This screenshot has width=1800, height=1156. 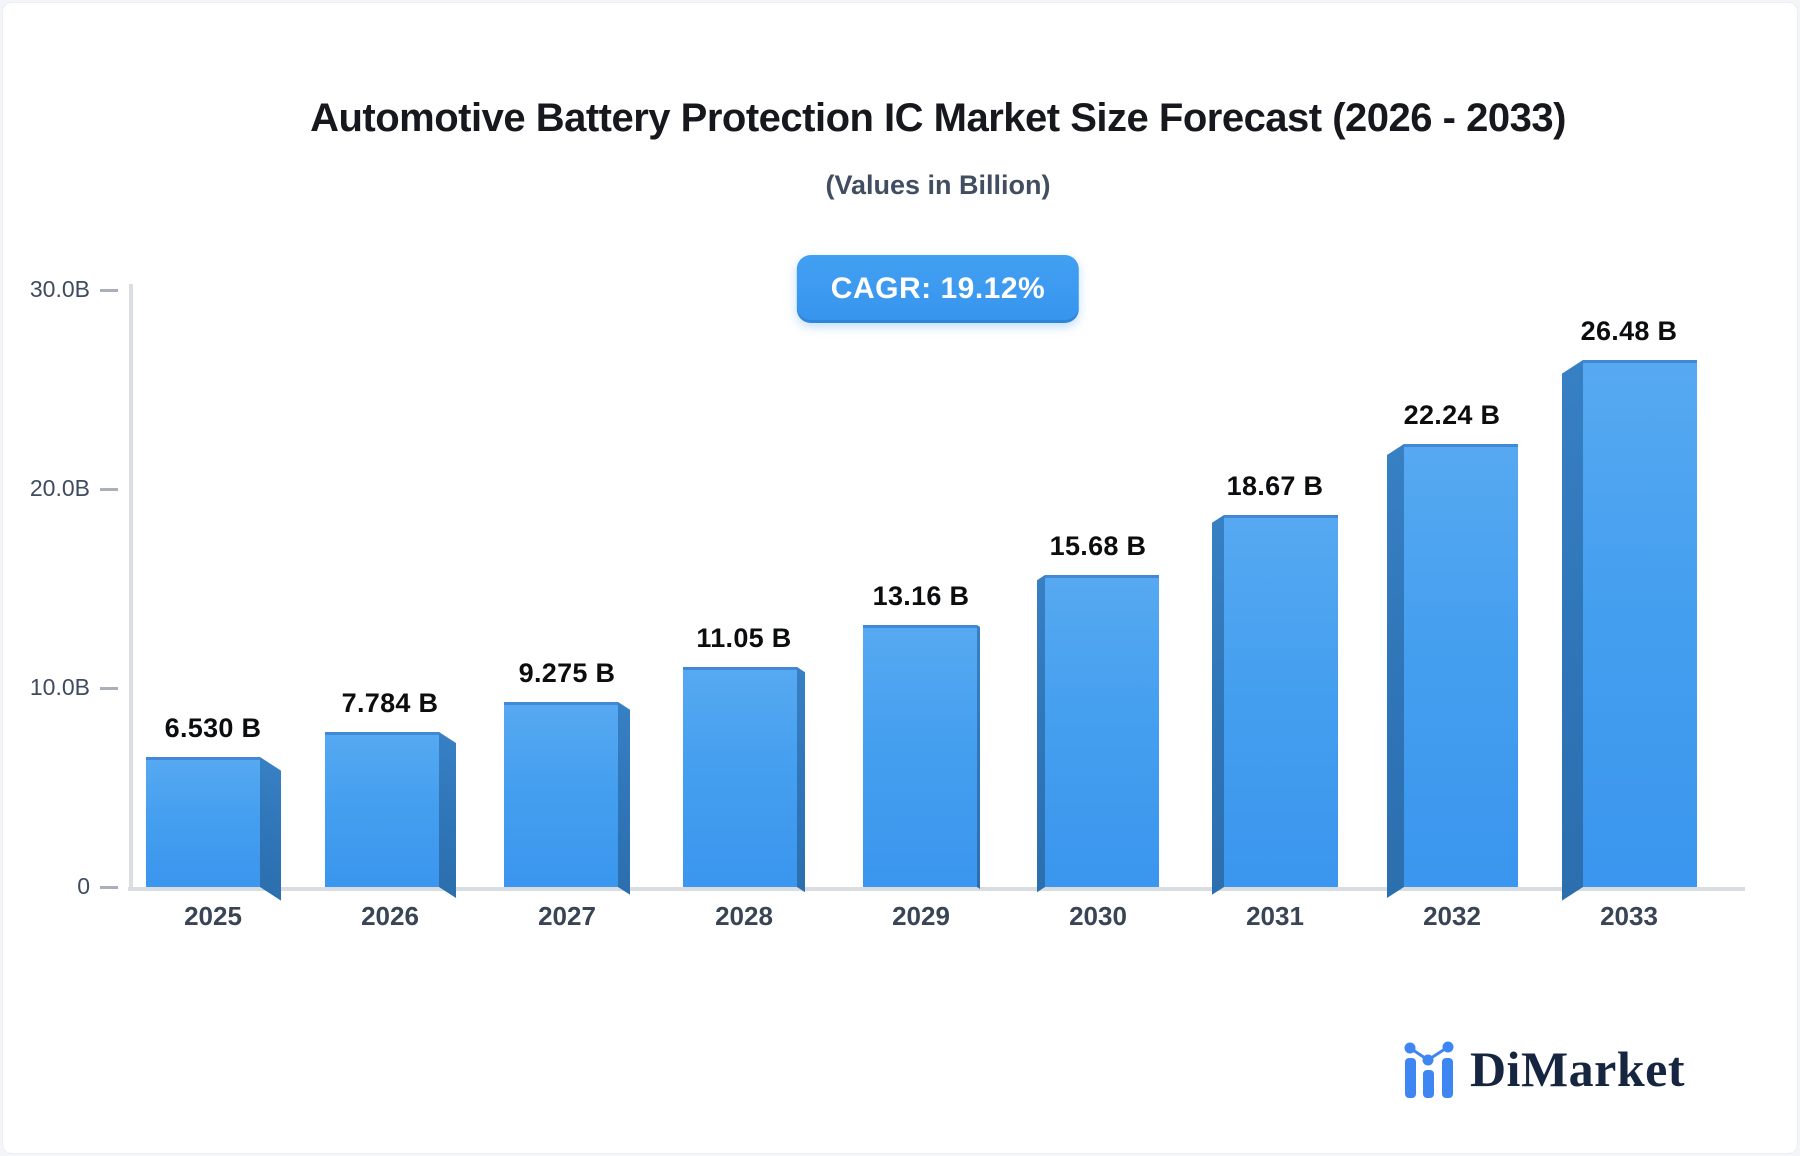 What do you see at coordinates (1577, 1069) in the screenshot?
I see `logo-text: DiMarket` at bounding box center [1577, 1069].